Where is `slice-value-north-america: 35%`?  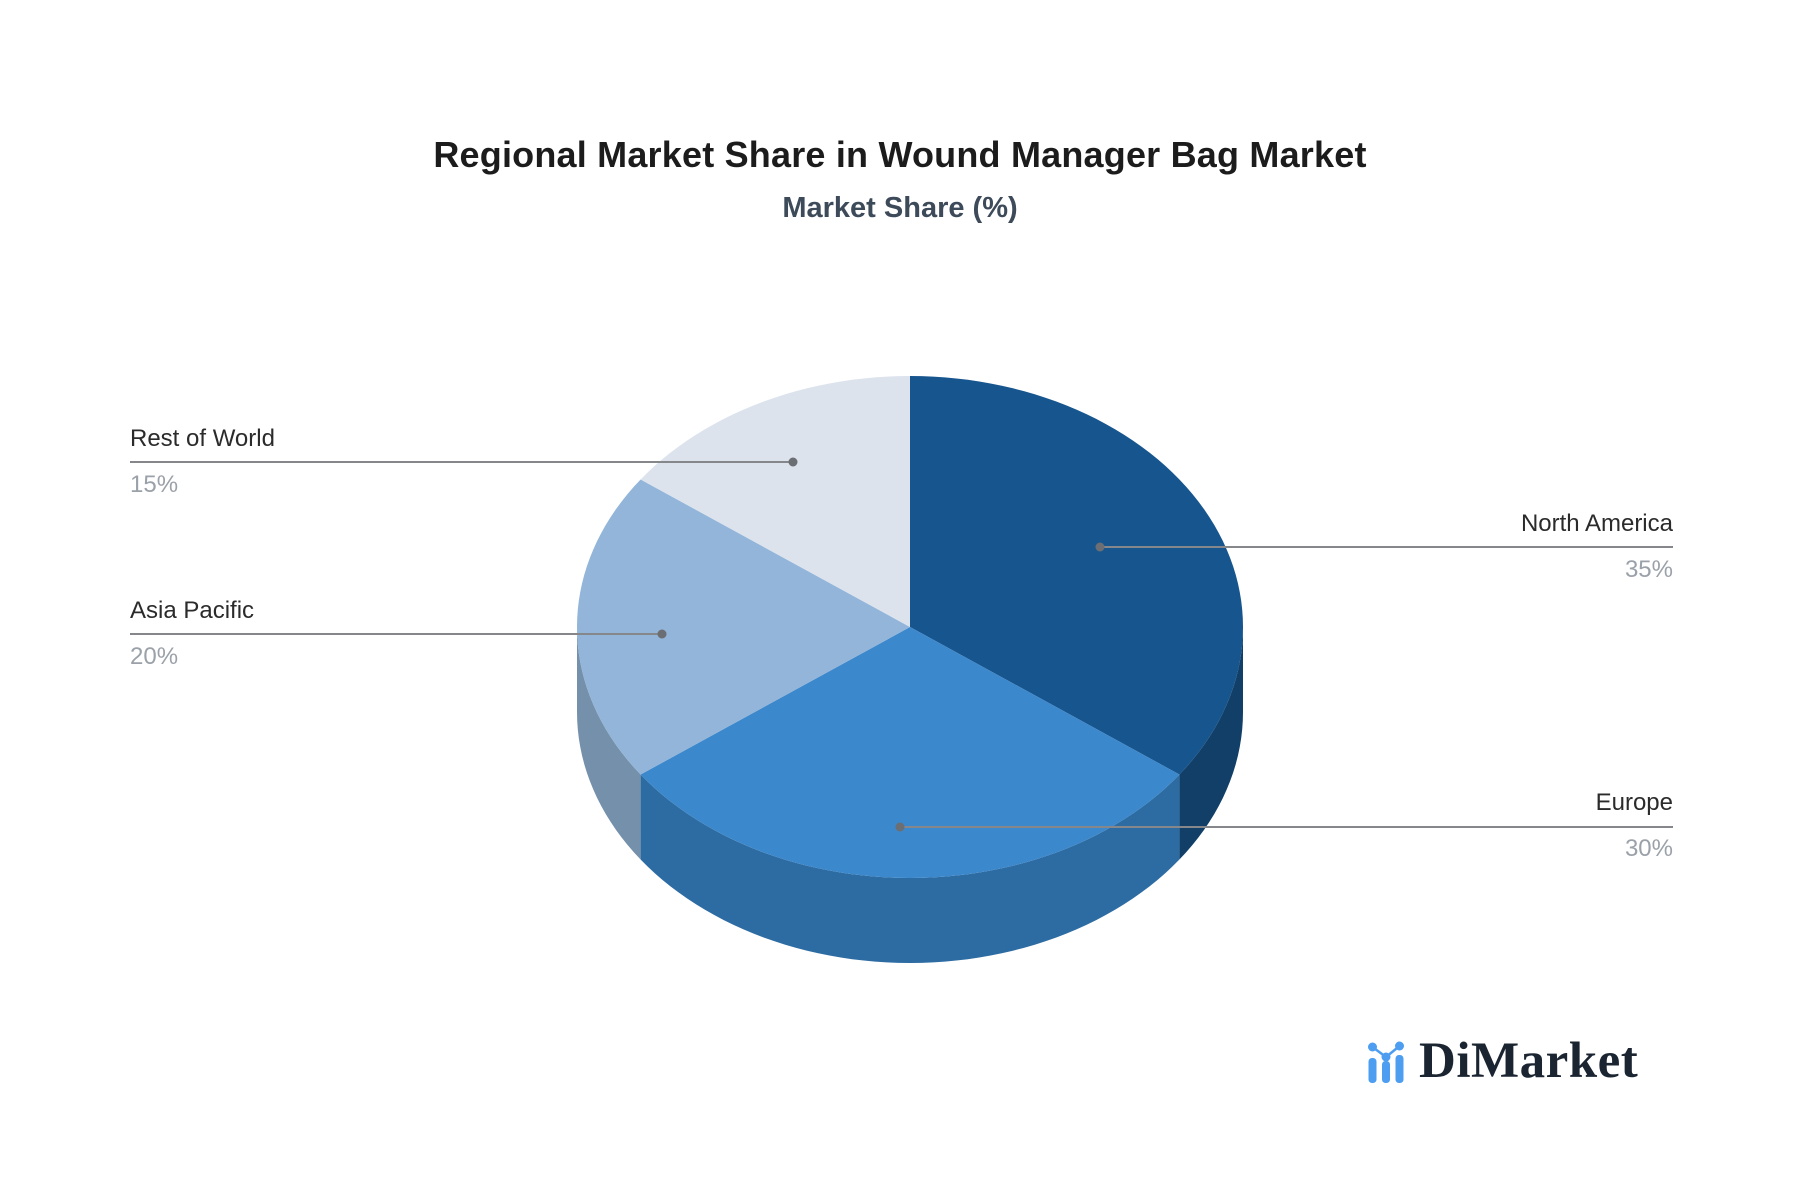 slice-value-north-america: 35% is located at coordinates (1648, 569).